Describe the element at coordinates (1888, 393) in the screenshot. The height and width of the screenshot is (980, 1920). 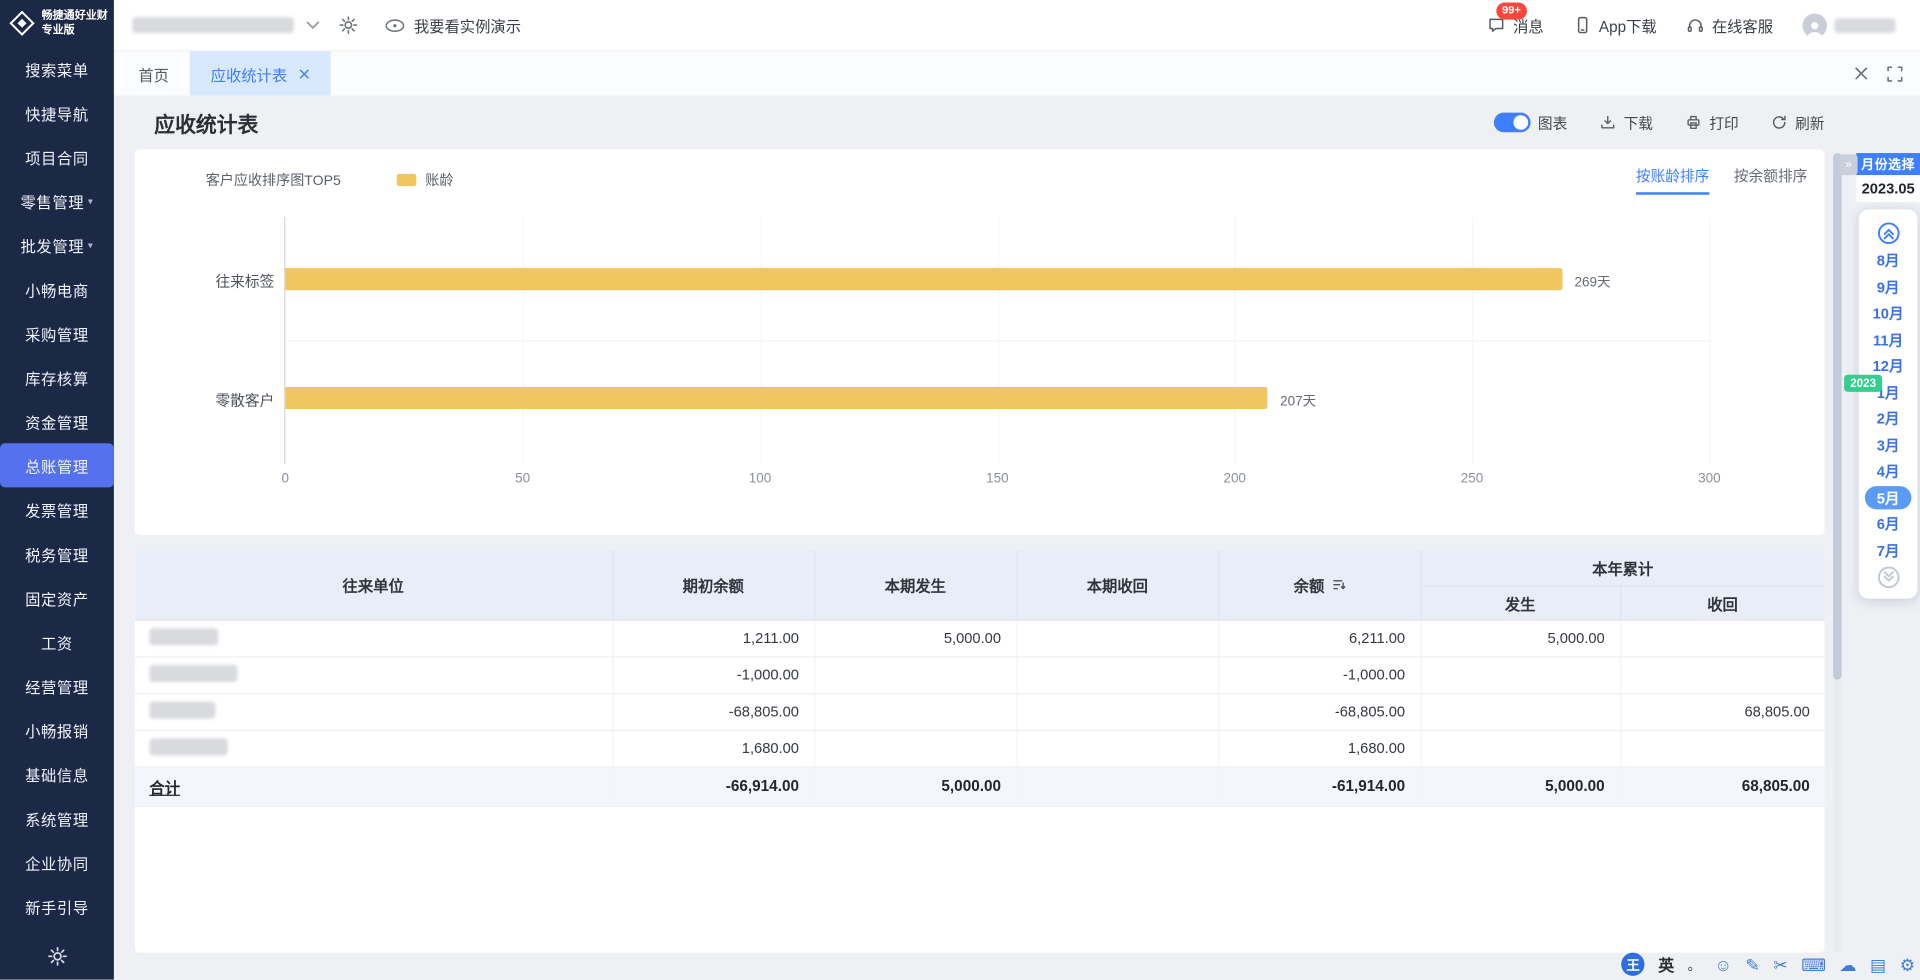
I see `month-item-jan: 1月` at that location.